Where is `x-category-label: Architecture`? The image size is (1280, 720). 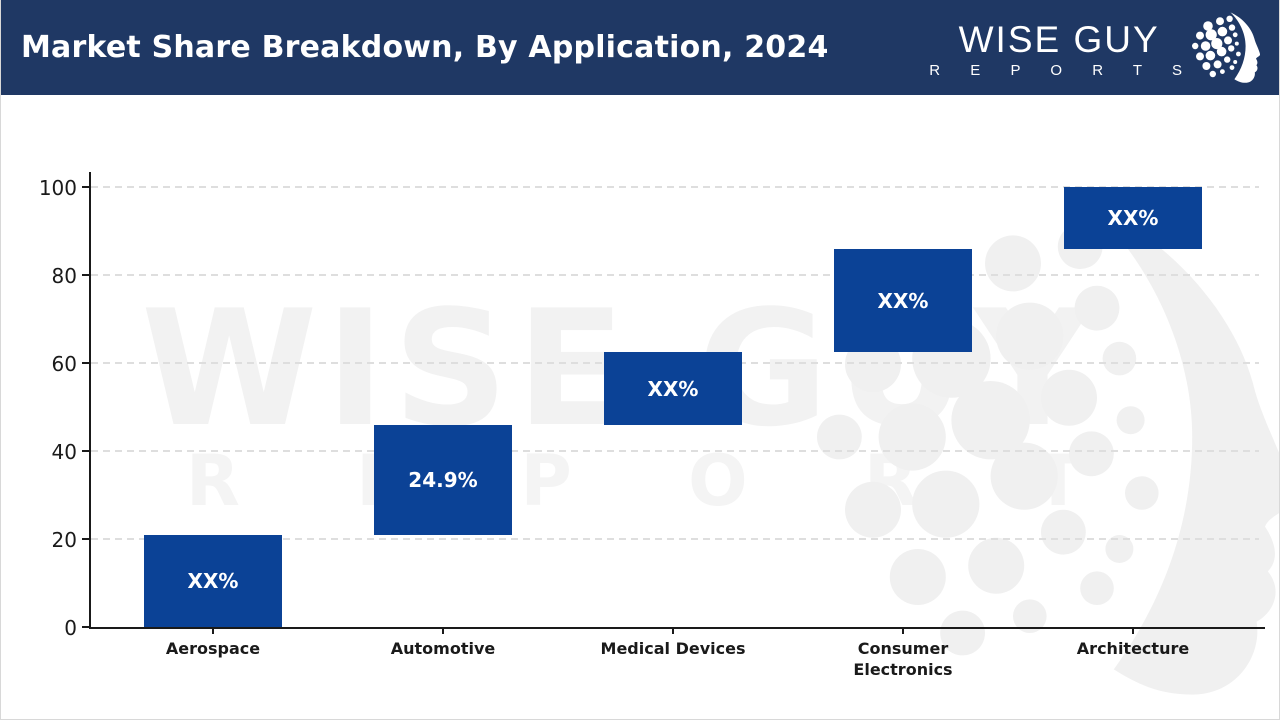 x-category-label: Architecture is located at coordinates (1133, 648).